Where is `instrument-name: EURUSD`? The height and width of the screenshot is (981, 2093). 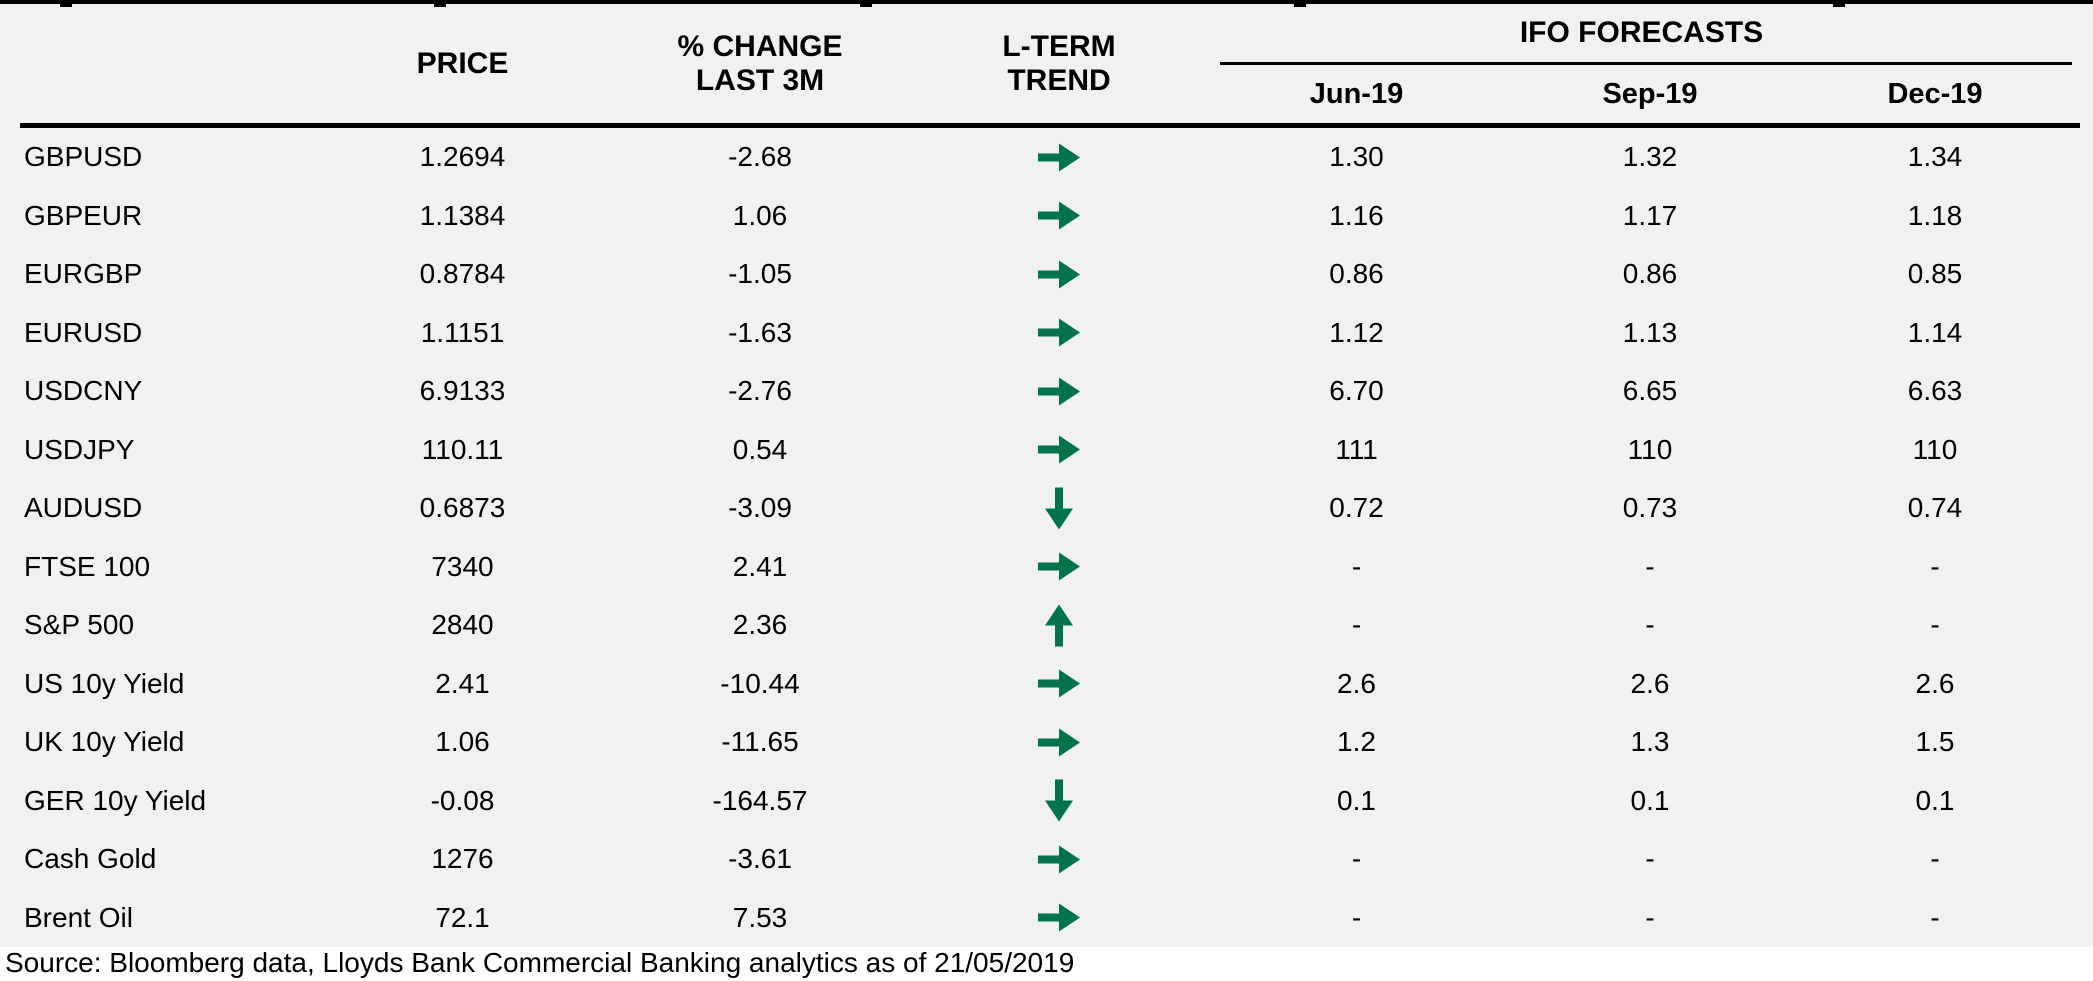 instrument-name: EURUSD is located at coordinates (83, 332).